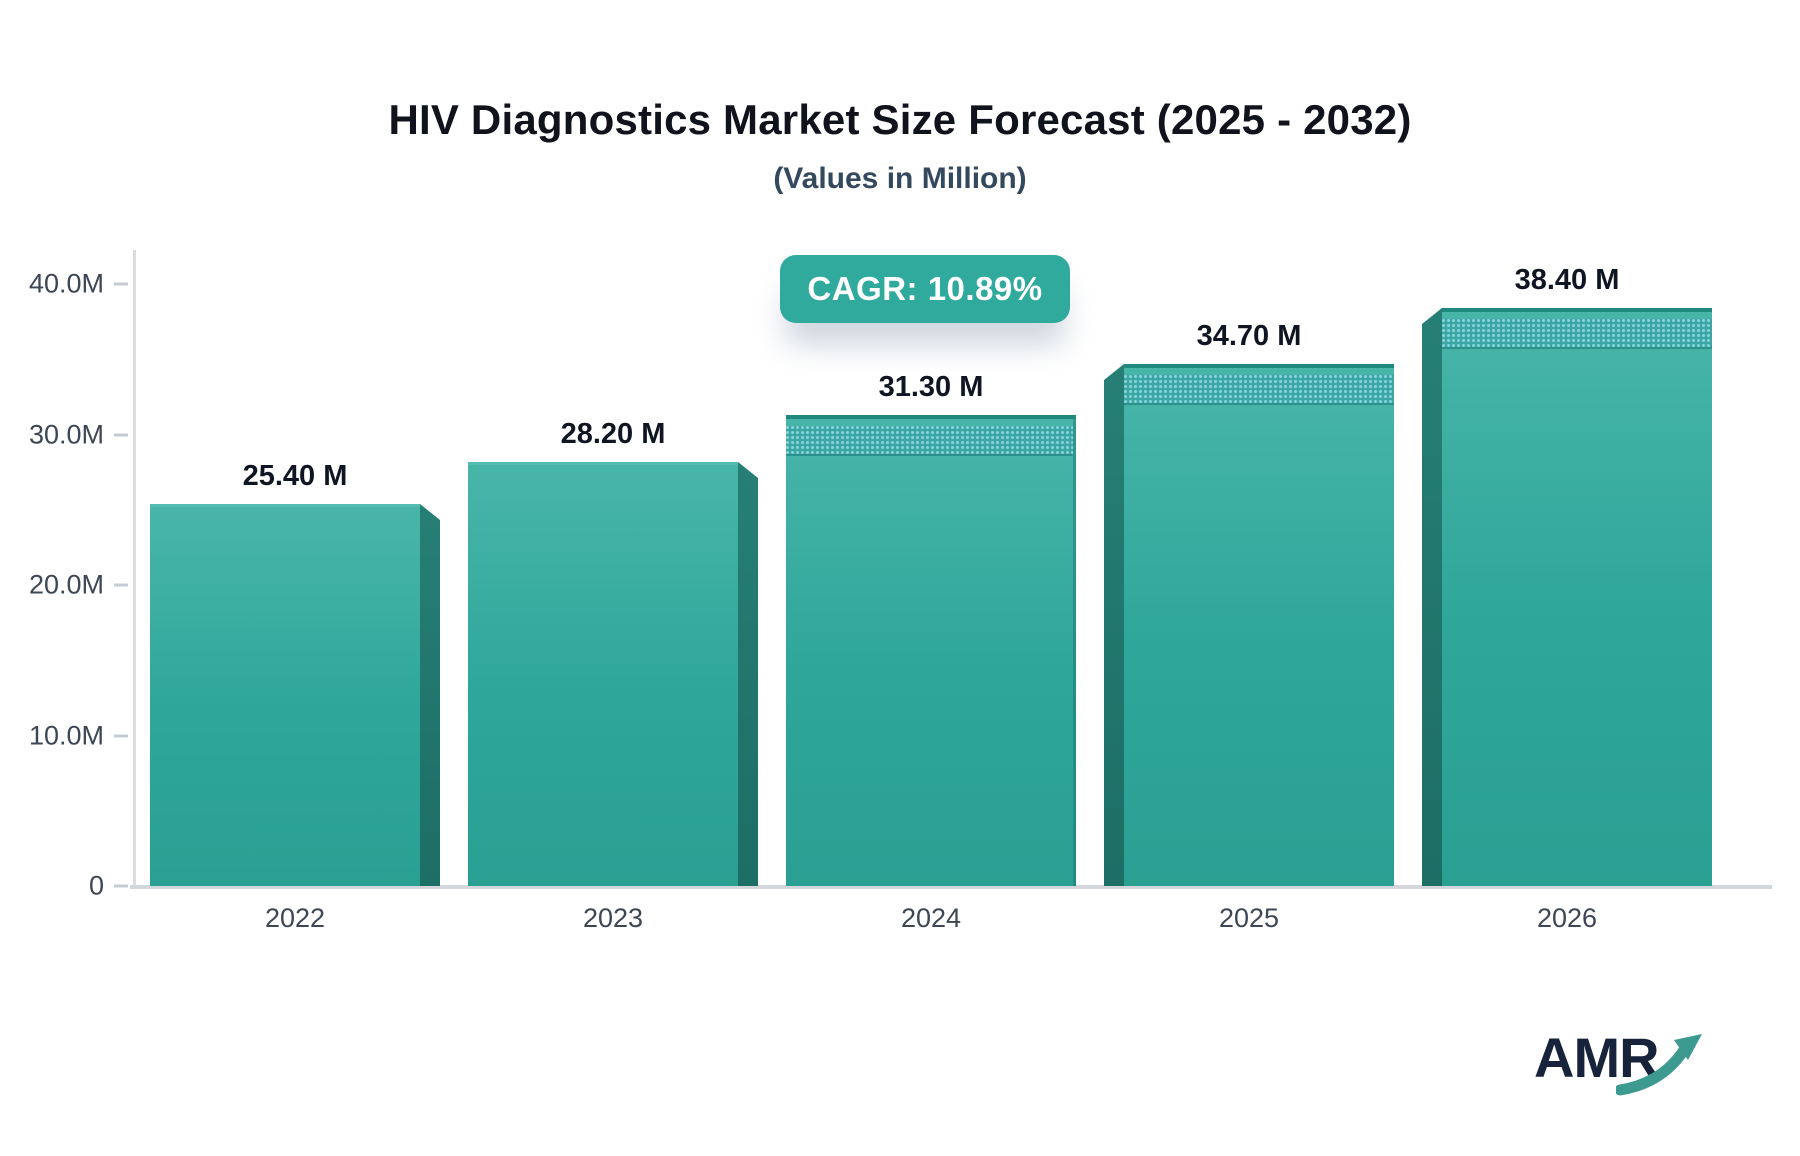 The image size is (1800, 1156). I want to click on y-tick-label: 0, so click(96, 885).